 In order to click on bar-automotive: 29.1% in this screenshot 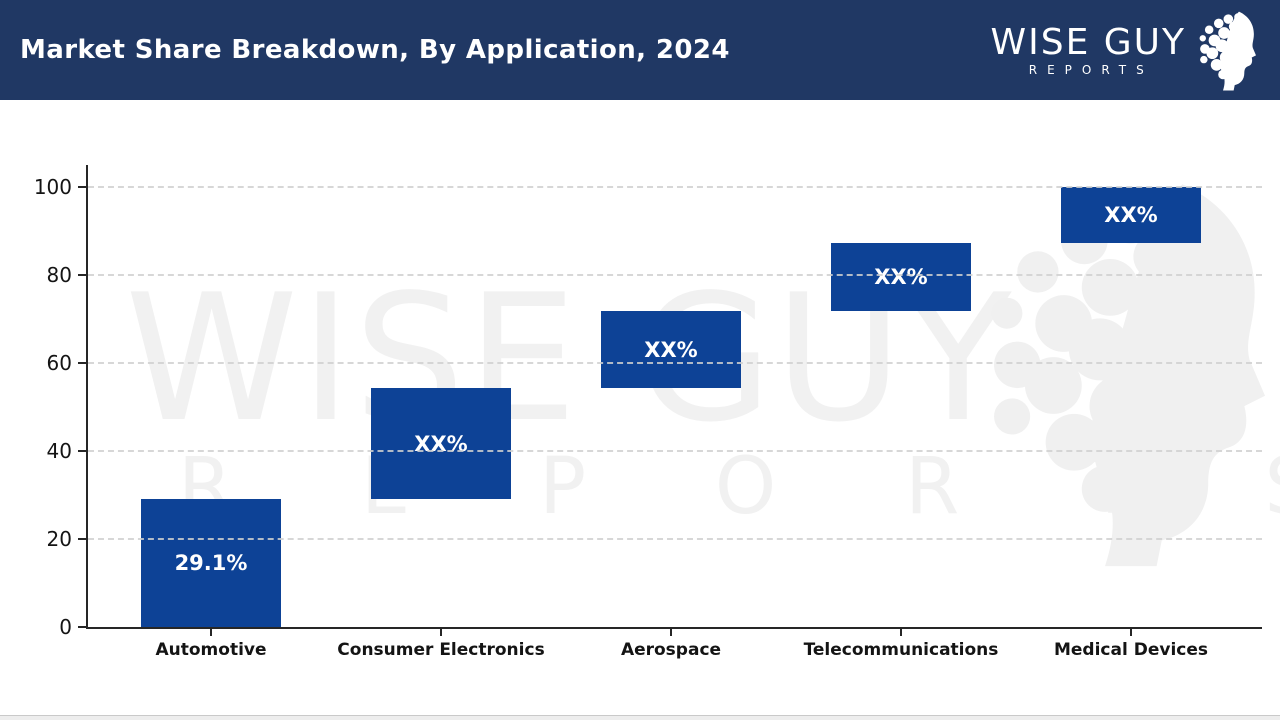, I will do `click(211, 562)`.